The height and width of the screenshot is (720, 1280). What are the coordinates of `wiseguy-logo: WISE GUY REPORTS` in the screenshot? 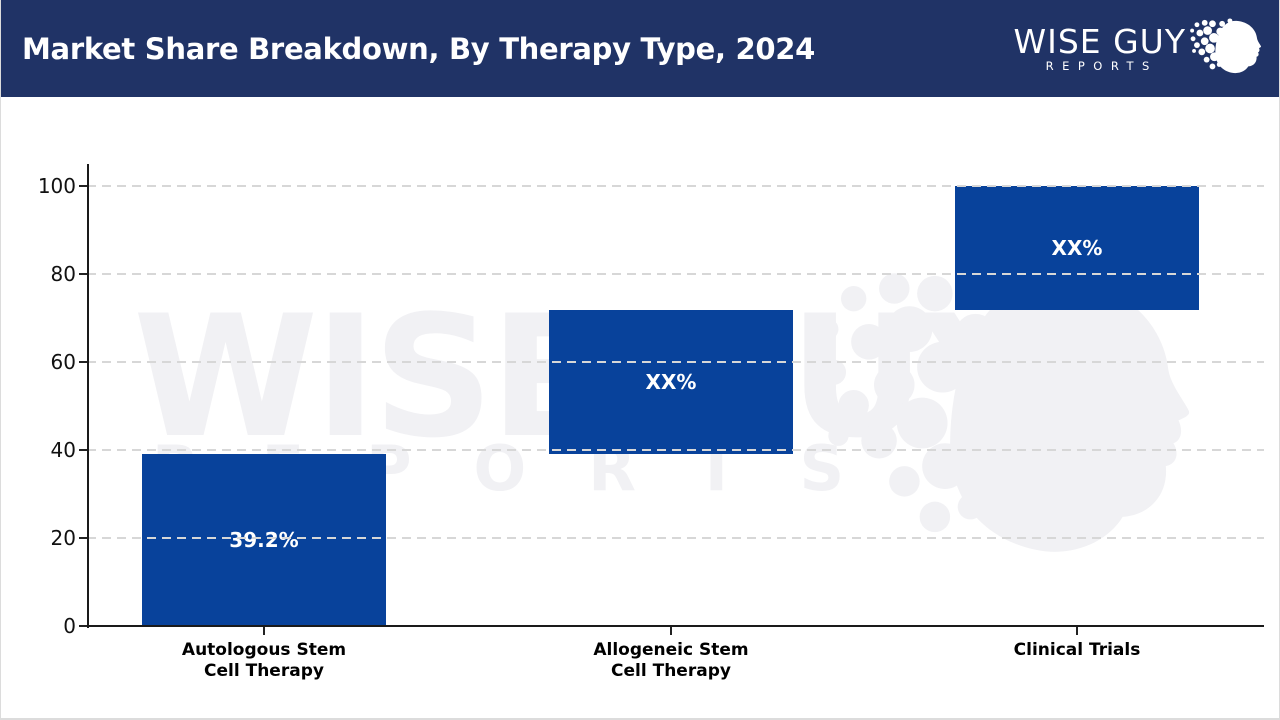 It's located at (1139, 48).